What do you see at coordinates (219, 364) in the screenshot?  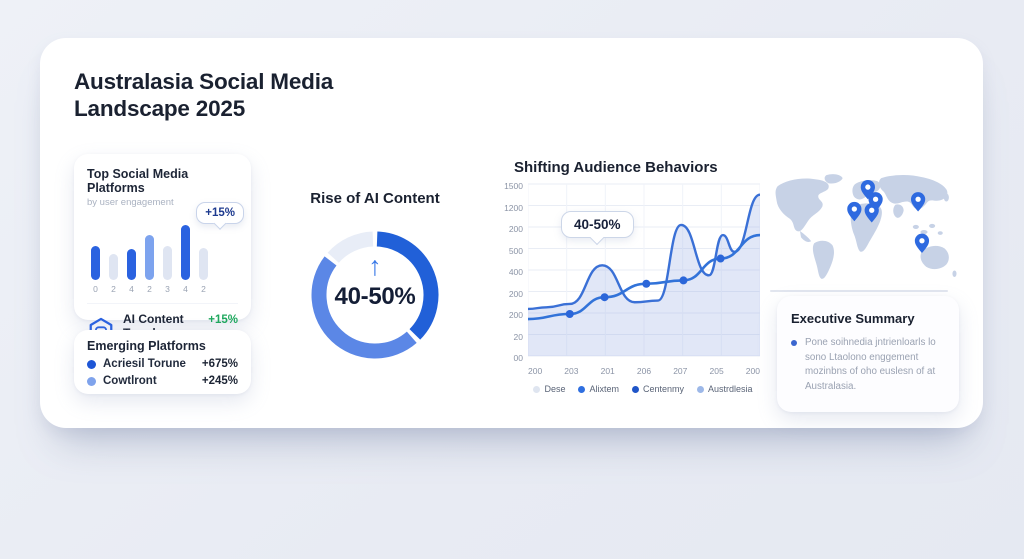 I see `emerging-value: +675%` at bounding box center [219, 364].